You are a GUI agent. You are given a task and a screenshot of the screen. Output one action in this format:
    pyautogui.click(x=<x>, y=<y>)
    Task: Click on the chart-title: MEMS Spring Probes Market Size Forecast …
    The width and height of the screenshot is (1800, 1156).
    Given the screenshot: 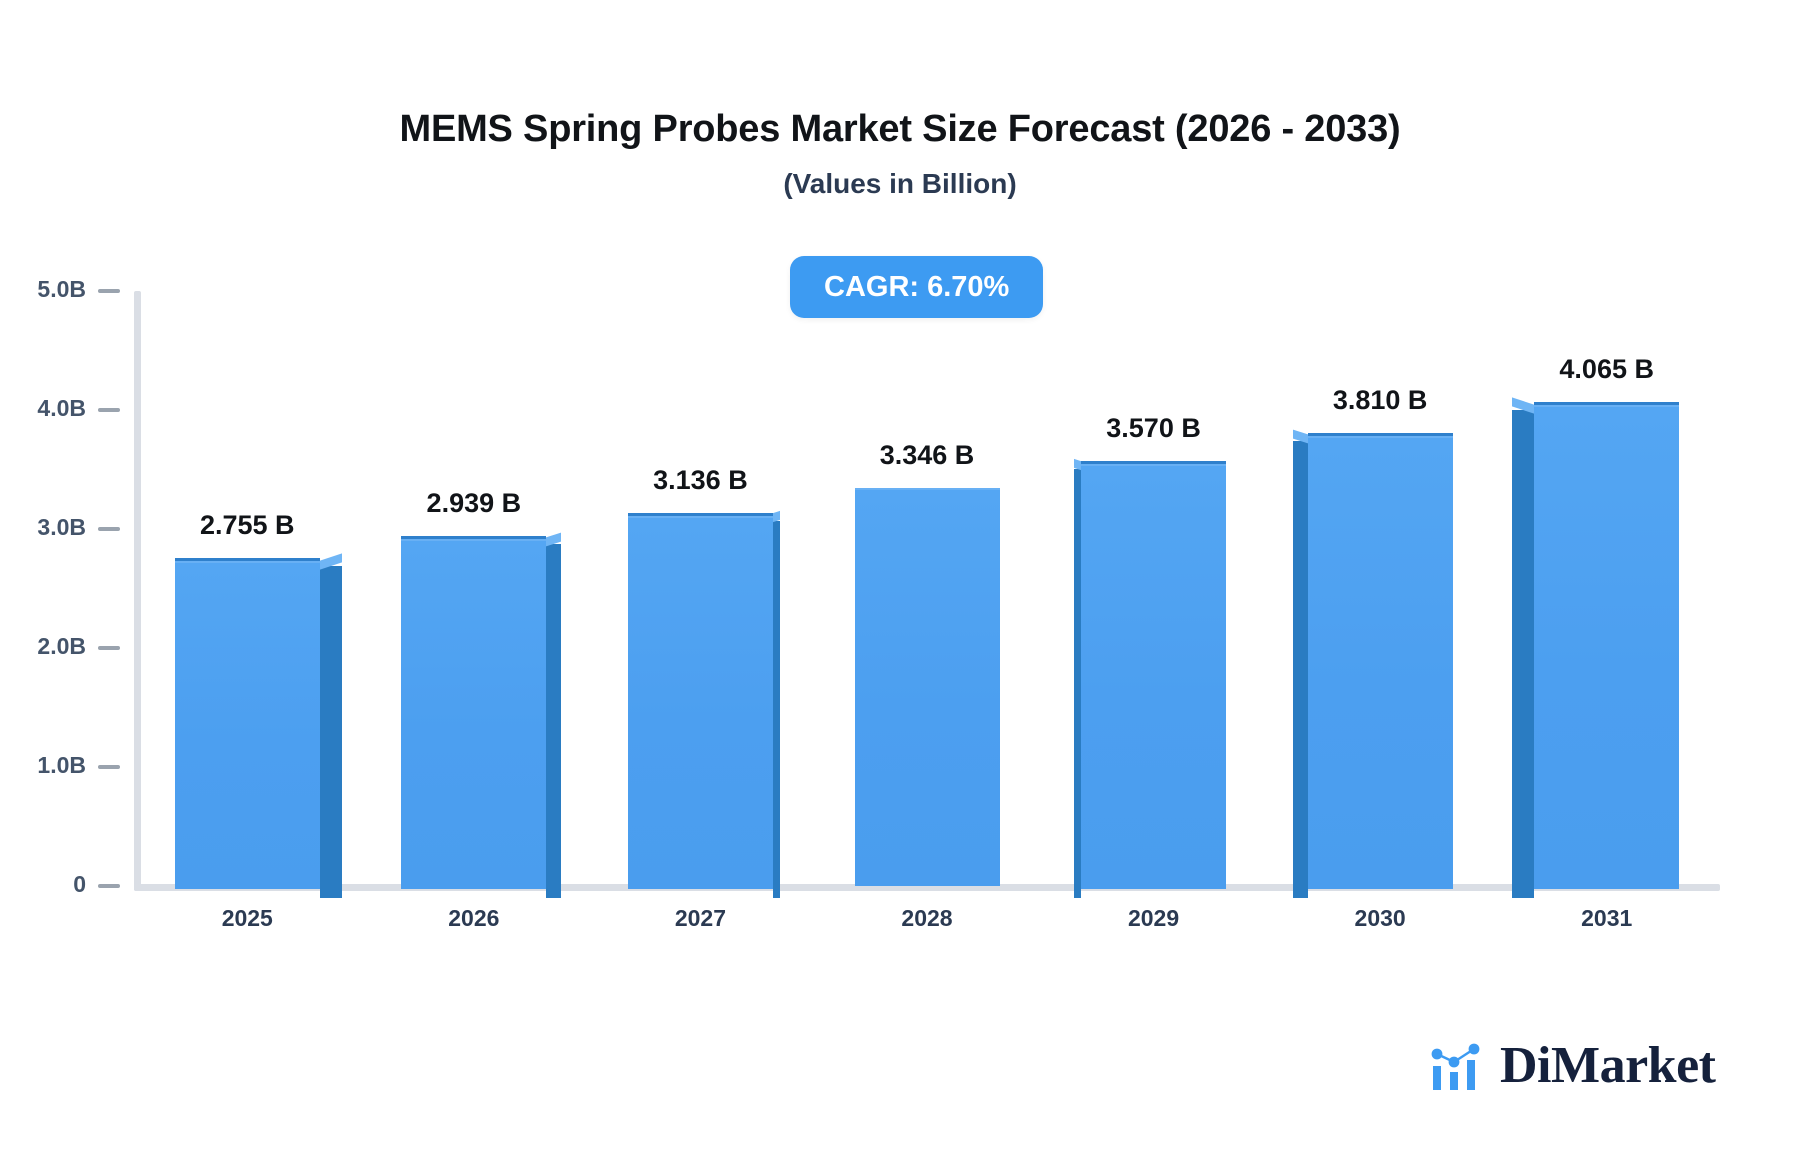 What is the action you would take?
    pyautogui.click(x=900, y=129)
    